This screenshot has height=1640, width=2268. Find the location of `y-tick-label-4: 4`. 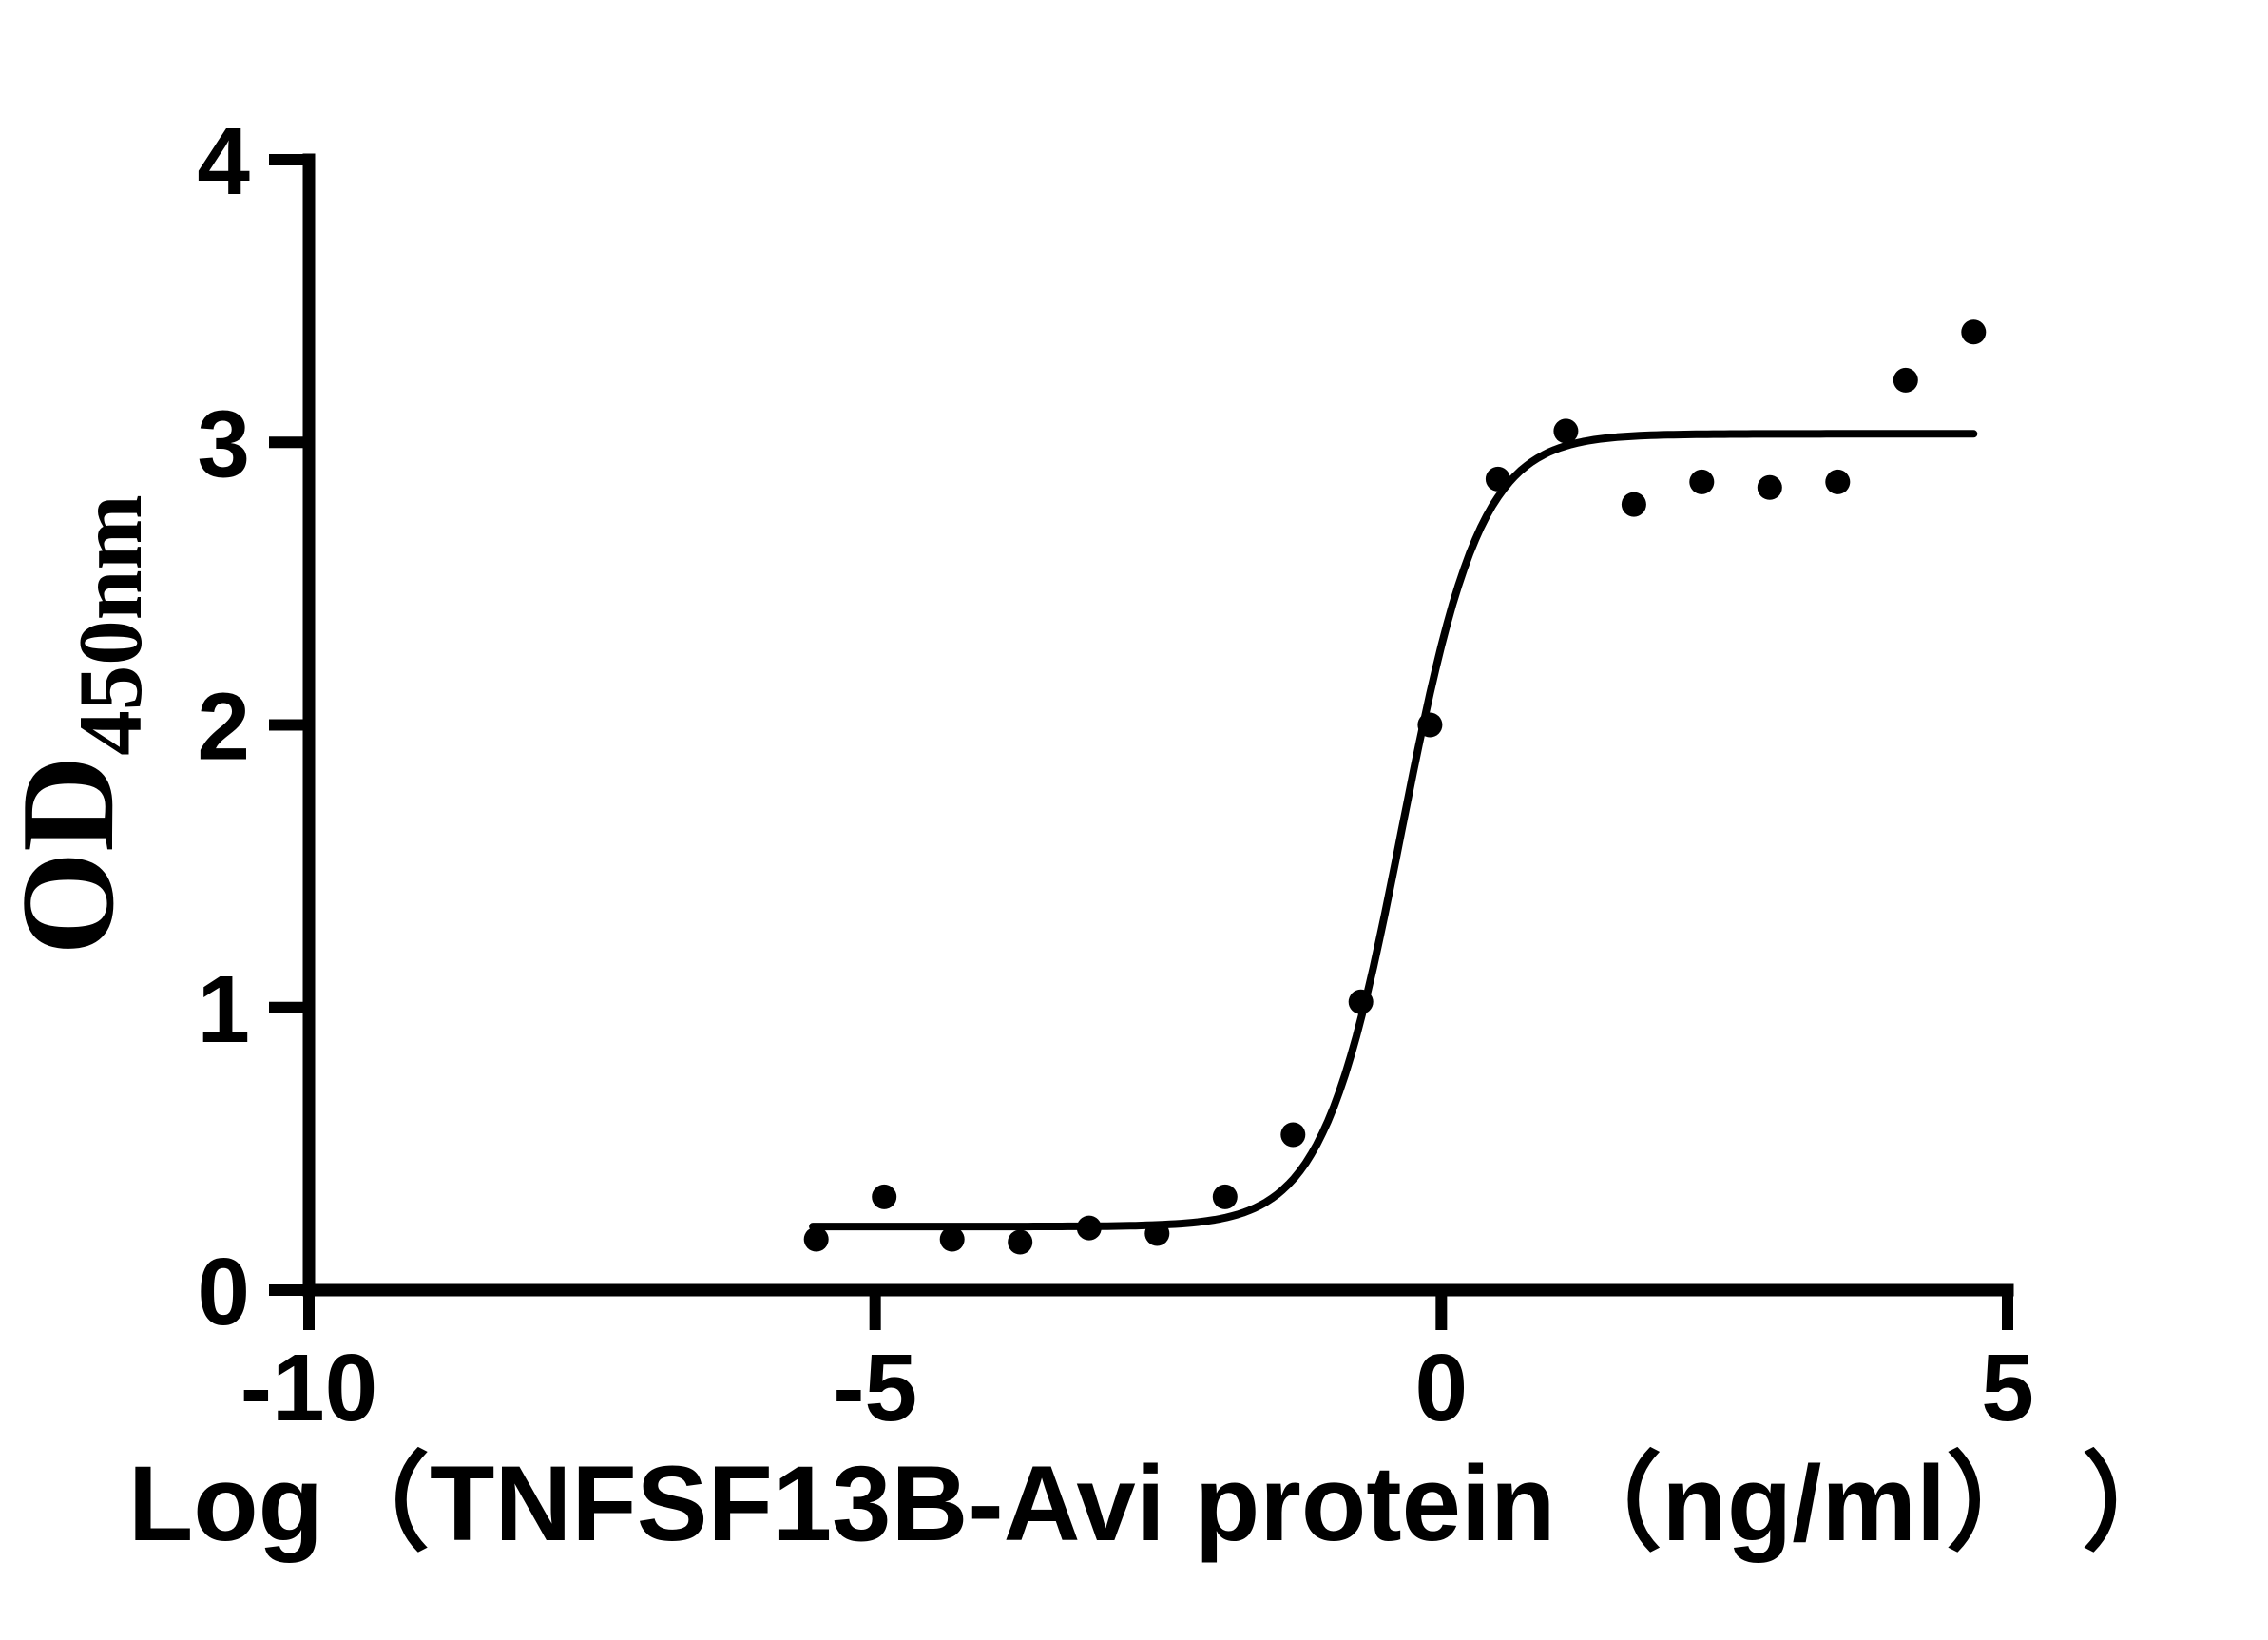

y-tick-label-4: 4 is located at coordinates (223, 161).